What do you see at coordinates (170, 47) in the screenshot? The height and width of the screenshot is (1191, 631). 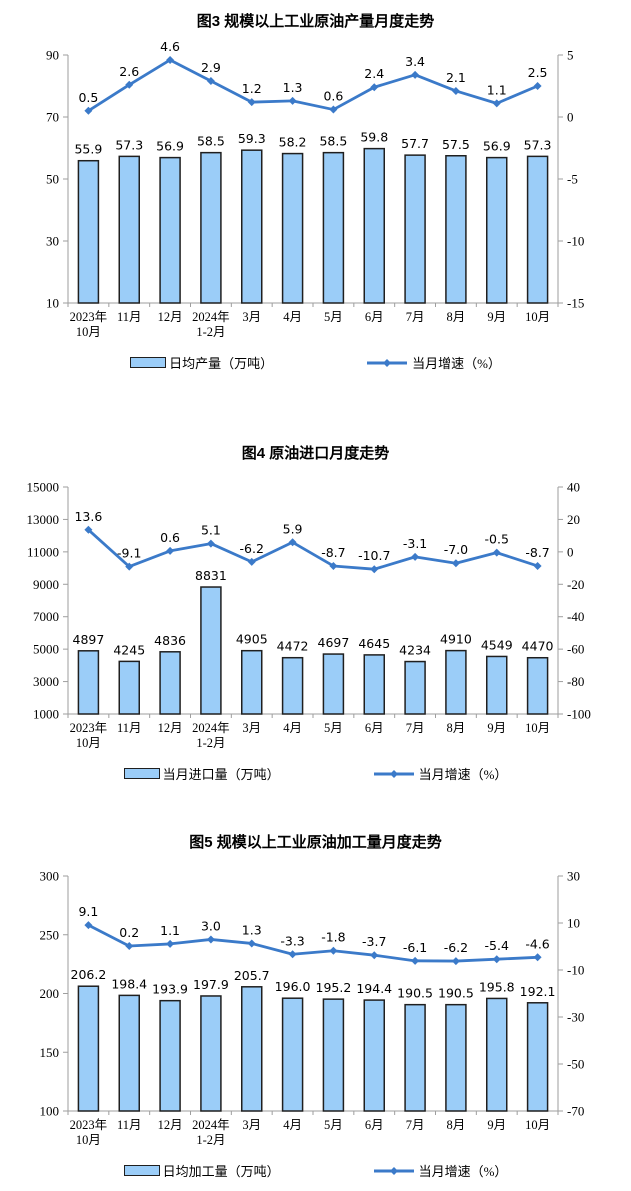 I see `line-value-label: 4.6` at bounding box center [170, 47].